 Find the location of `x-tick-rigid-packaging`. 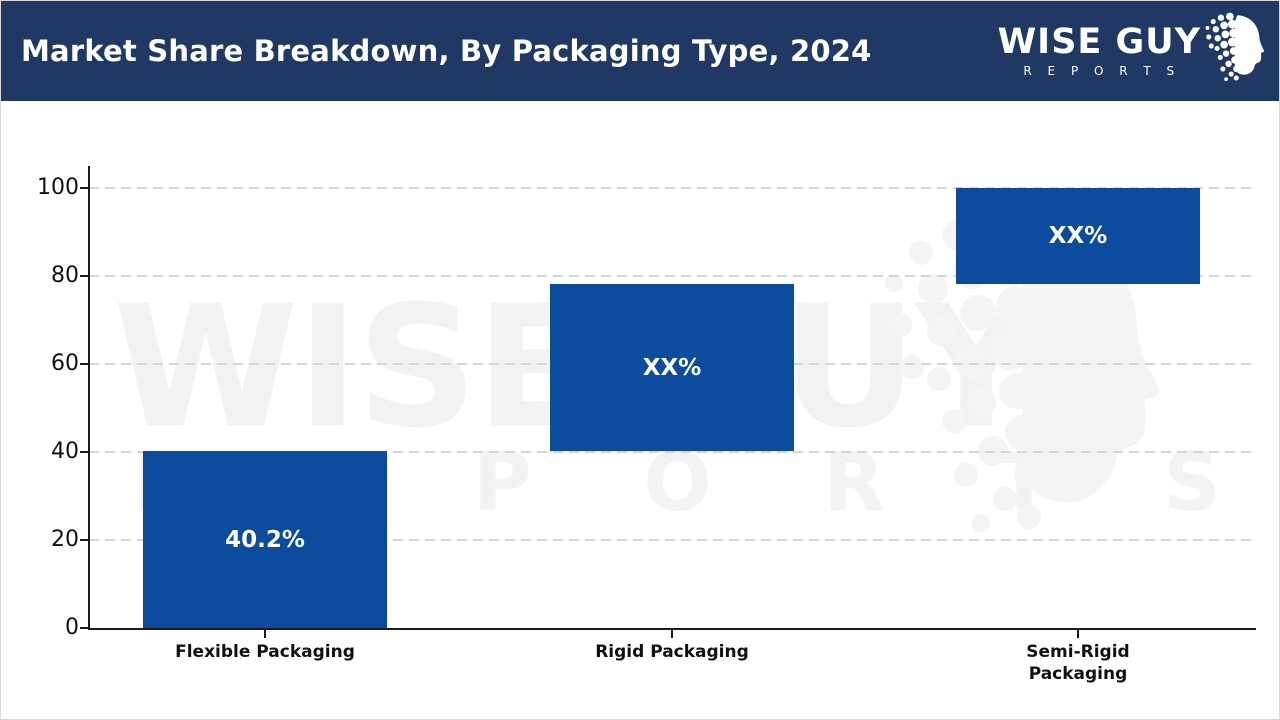

x-tick-rigid-packaging is located at coordinates (672, 634).